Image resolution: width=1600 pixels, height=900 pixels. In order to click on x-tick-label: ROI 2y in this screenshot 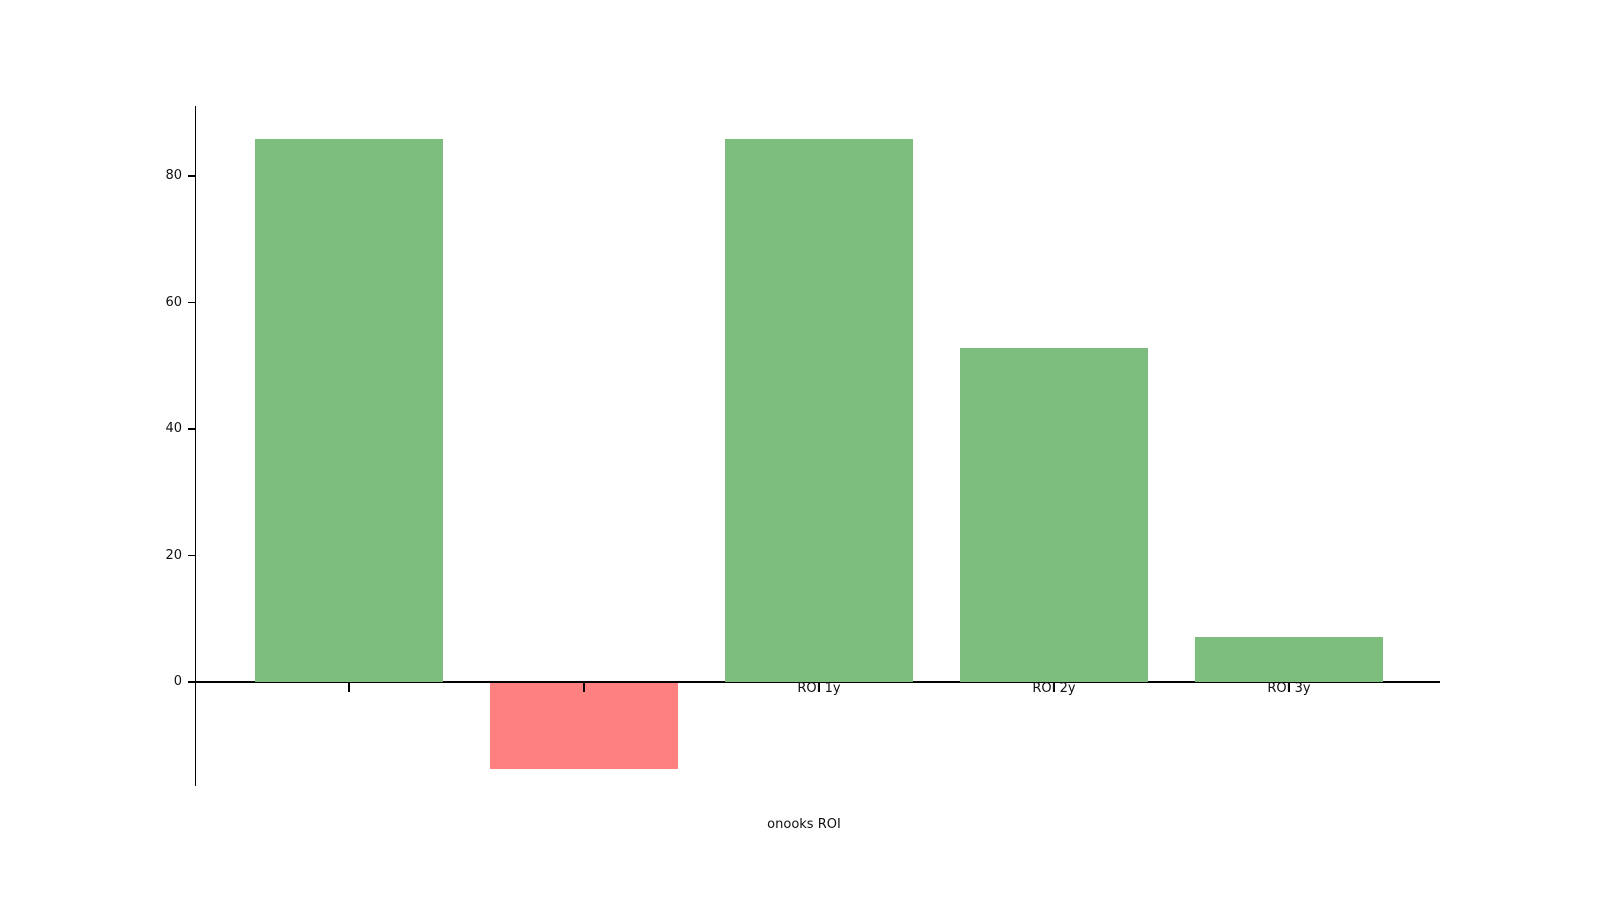, I will do `click(1054, 688)`.